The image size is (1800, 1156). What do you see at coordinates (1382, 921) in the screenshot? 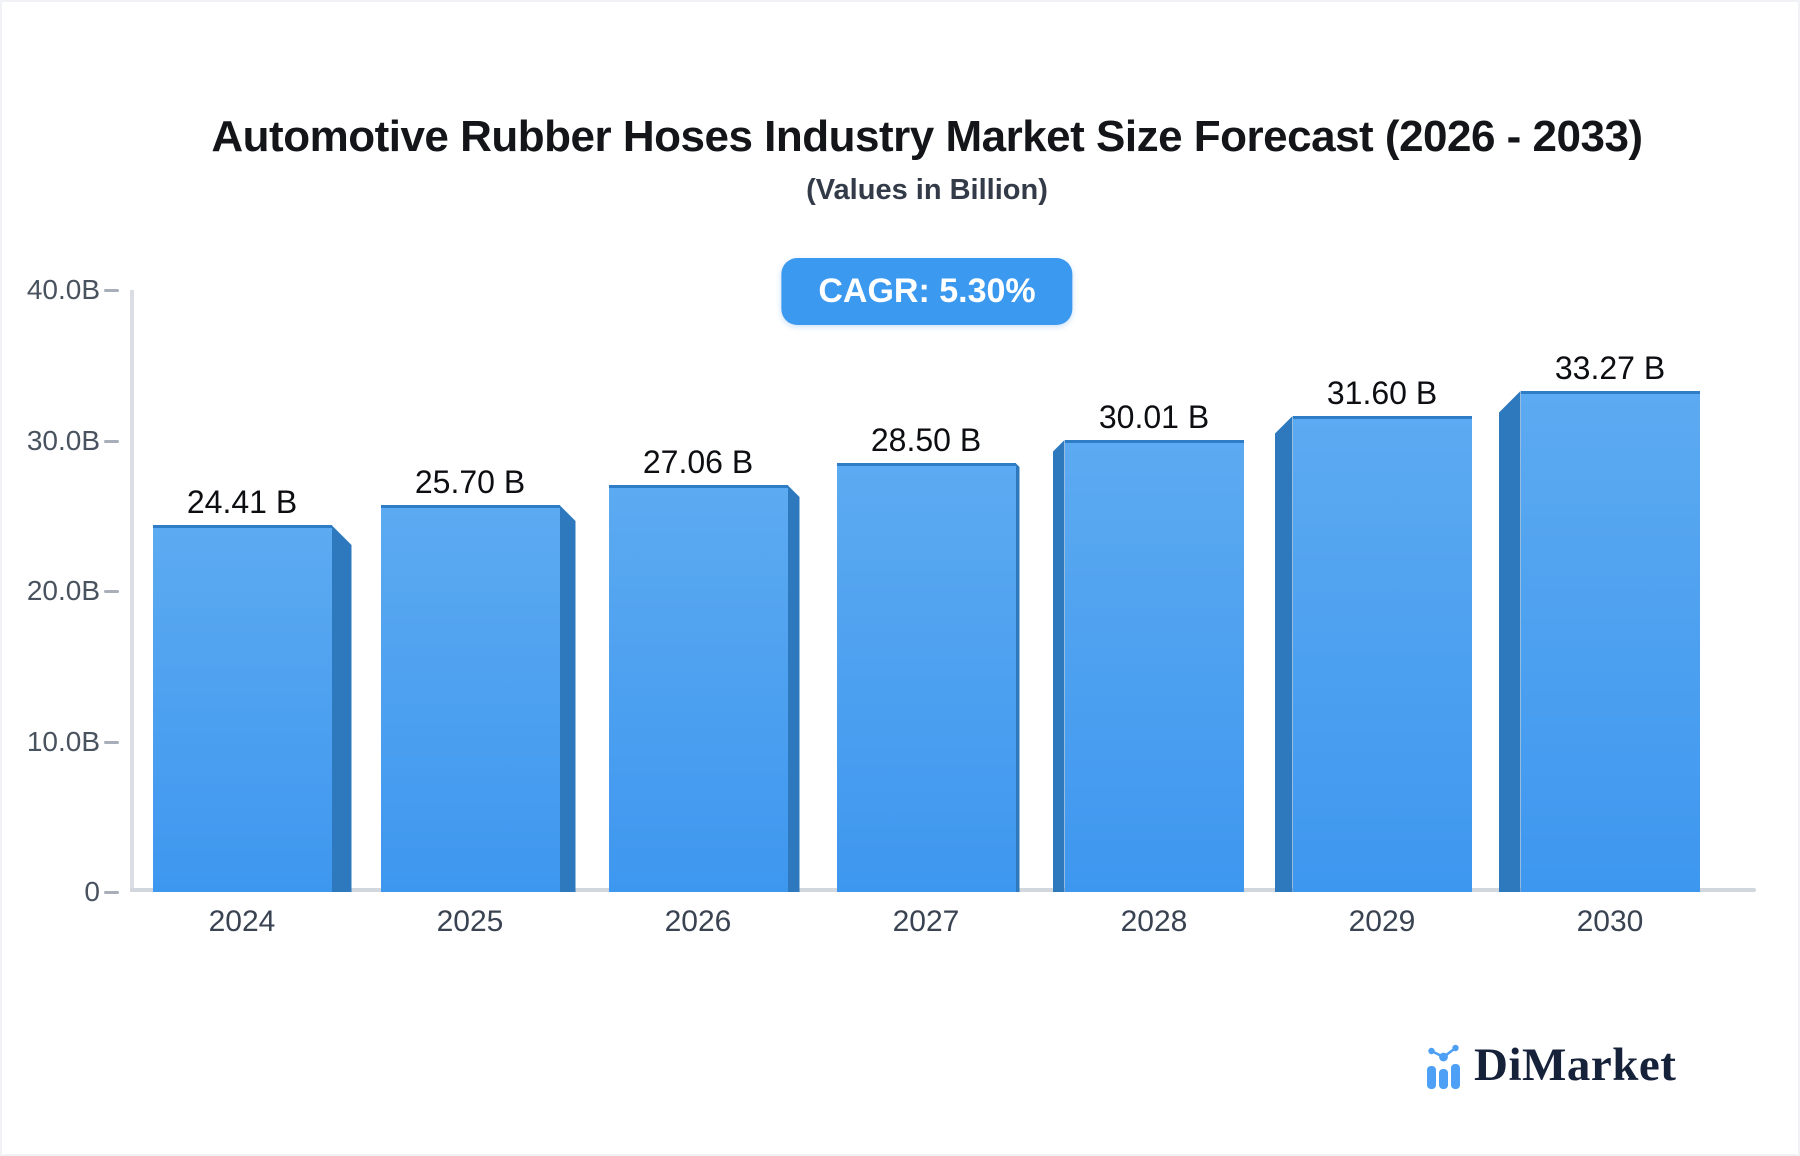
I see `x-axis-label: 2029` at bounding box center [1382, 921].